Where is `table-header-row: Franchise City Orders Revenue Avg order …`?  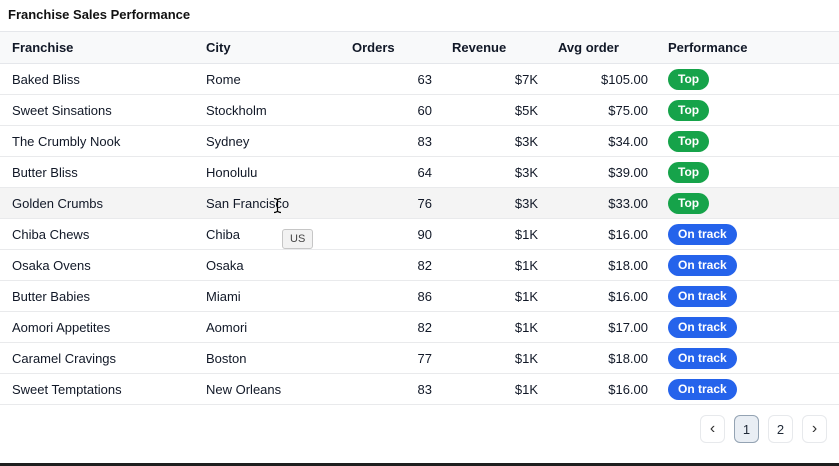 table-header-row: Franchise City Orders Revenue Avg order … is located at coordinates (419, 47).